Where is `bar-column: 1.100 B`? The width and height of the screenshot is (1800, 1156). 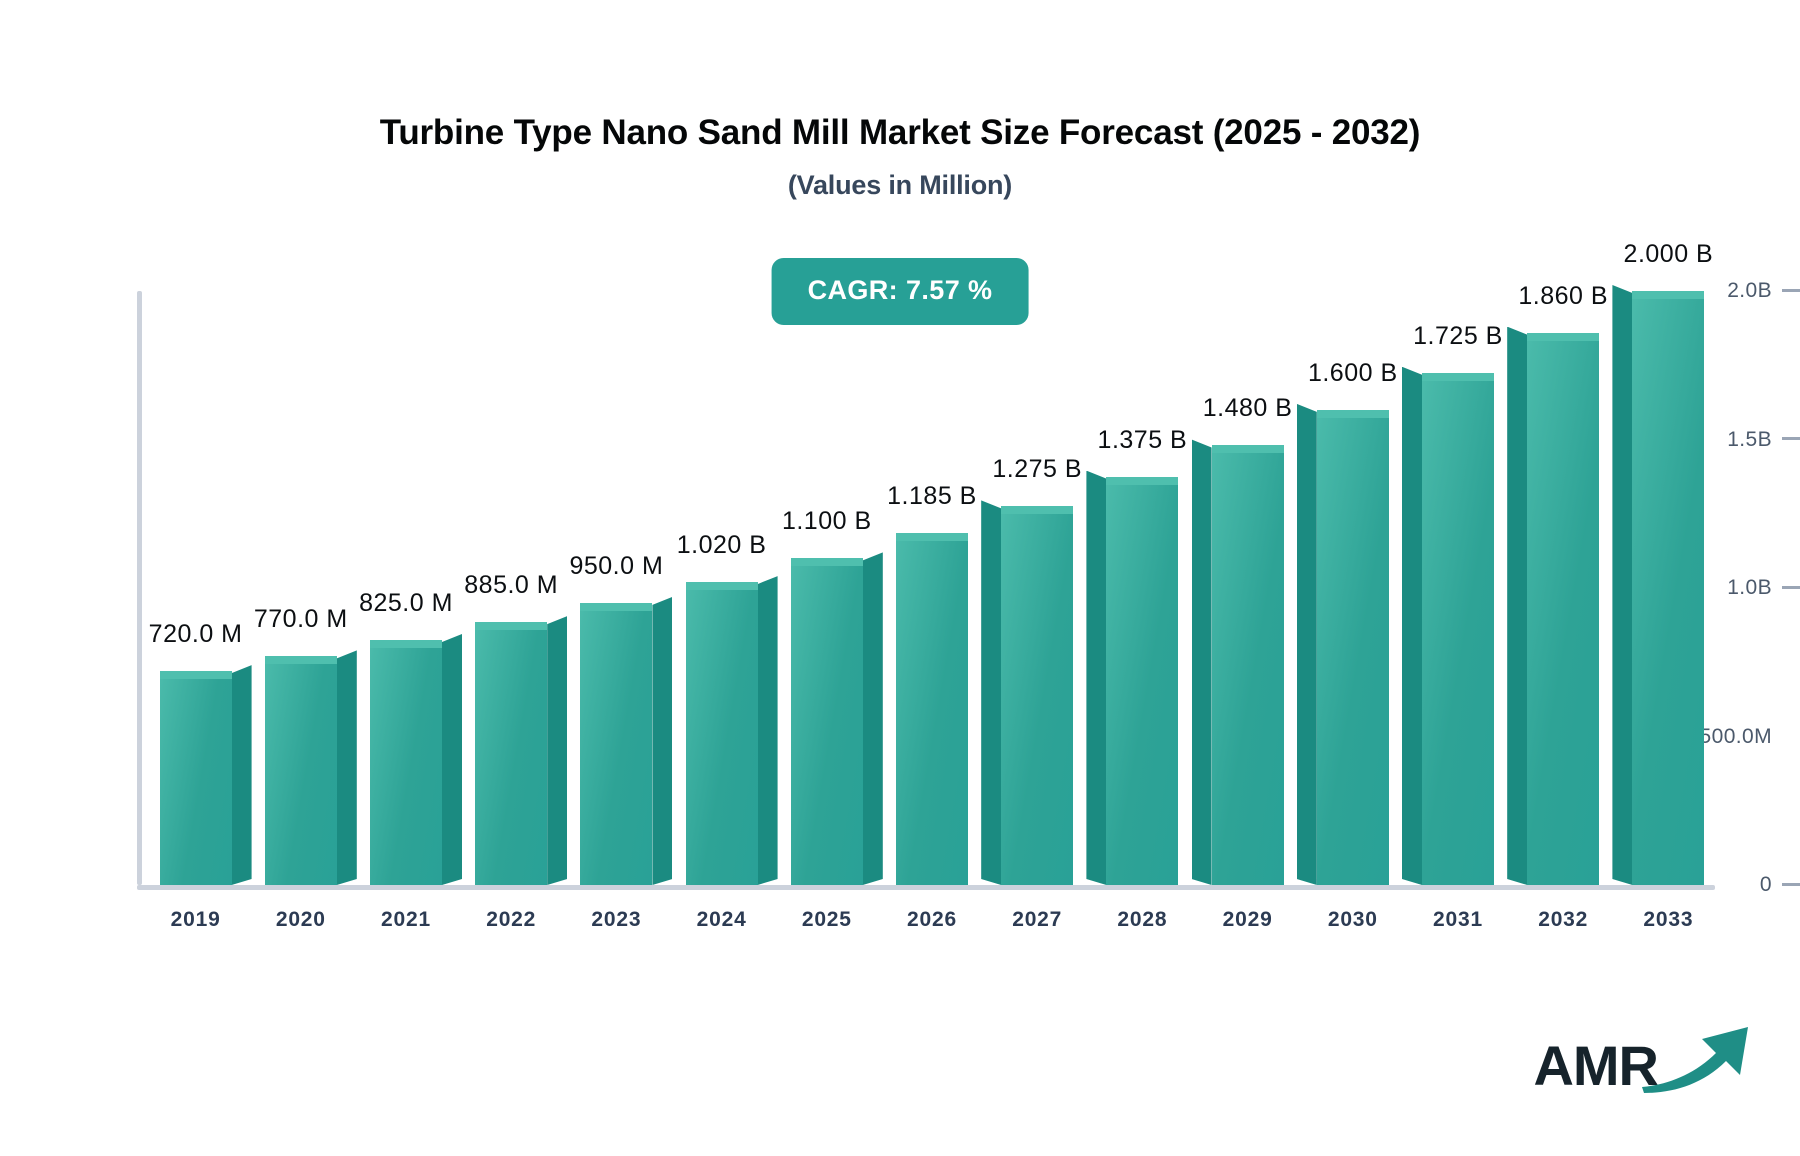 bar-column: 1.100 B is located at coordinates (822, 557).